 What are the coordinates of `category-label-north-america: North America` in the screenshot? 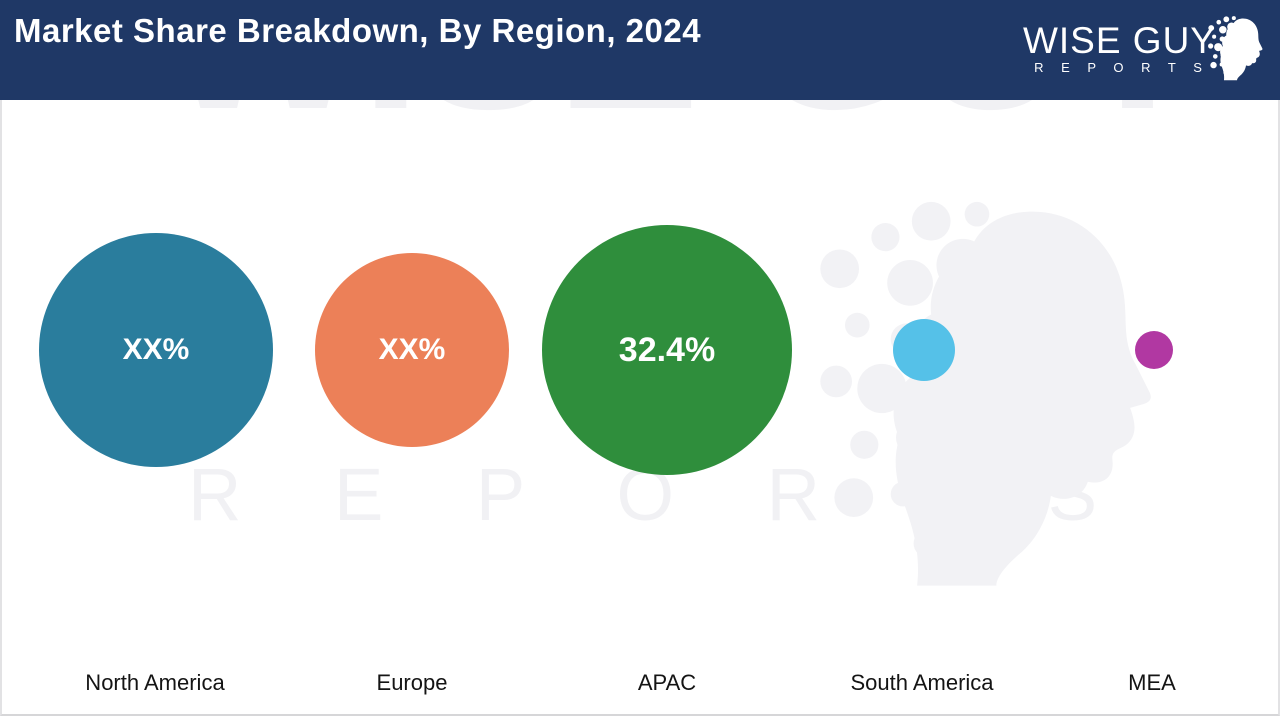 It's located at (155, 682).